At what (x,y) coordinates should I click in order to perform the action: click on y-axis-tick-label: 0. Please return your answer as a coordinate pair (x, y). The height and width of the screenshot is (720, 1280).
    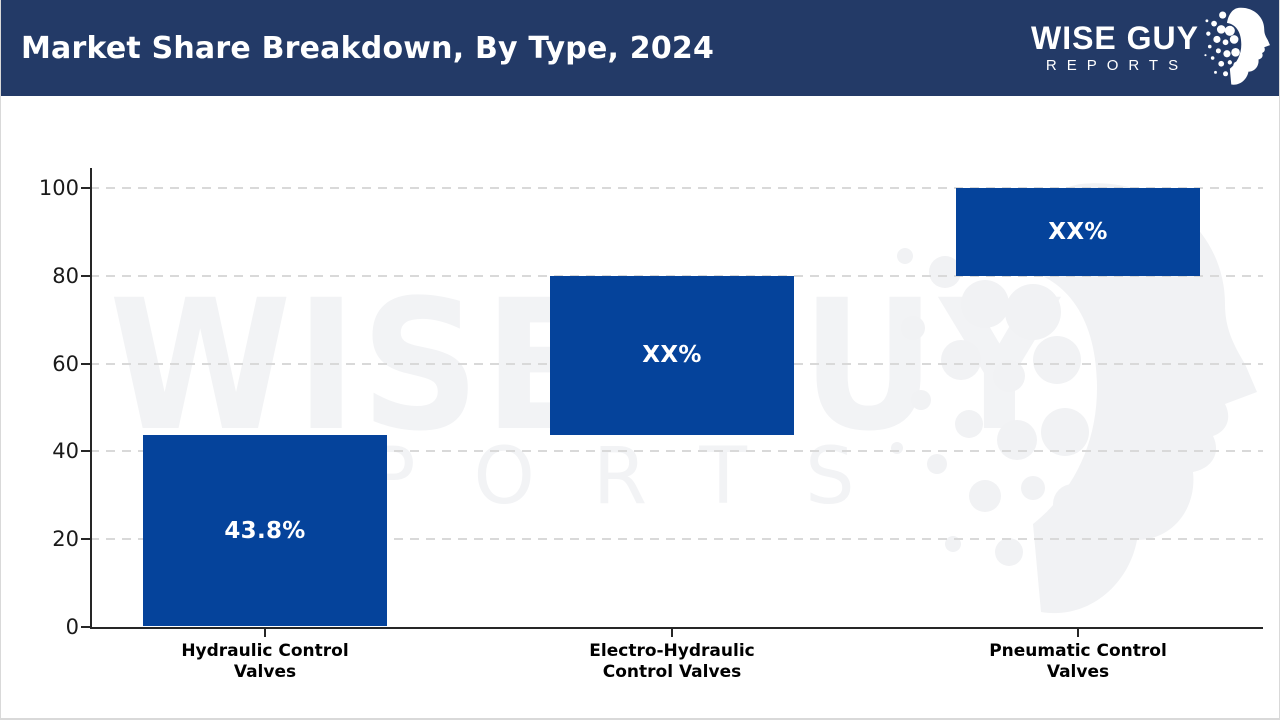
    Looking at the image, I should click on (72, 626).